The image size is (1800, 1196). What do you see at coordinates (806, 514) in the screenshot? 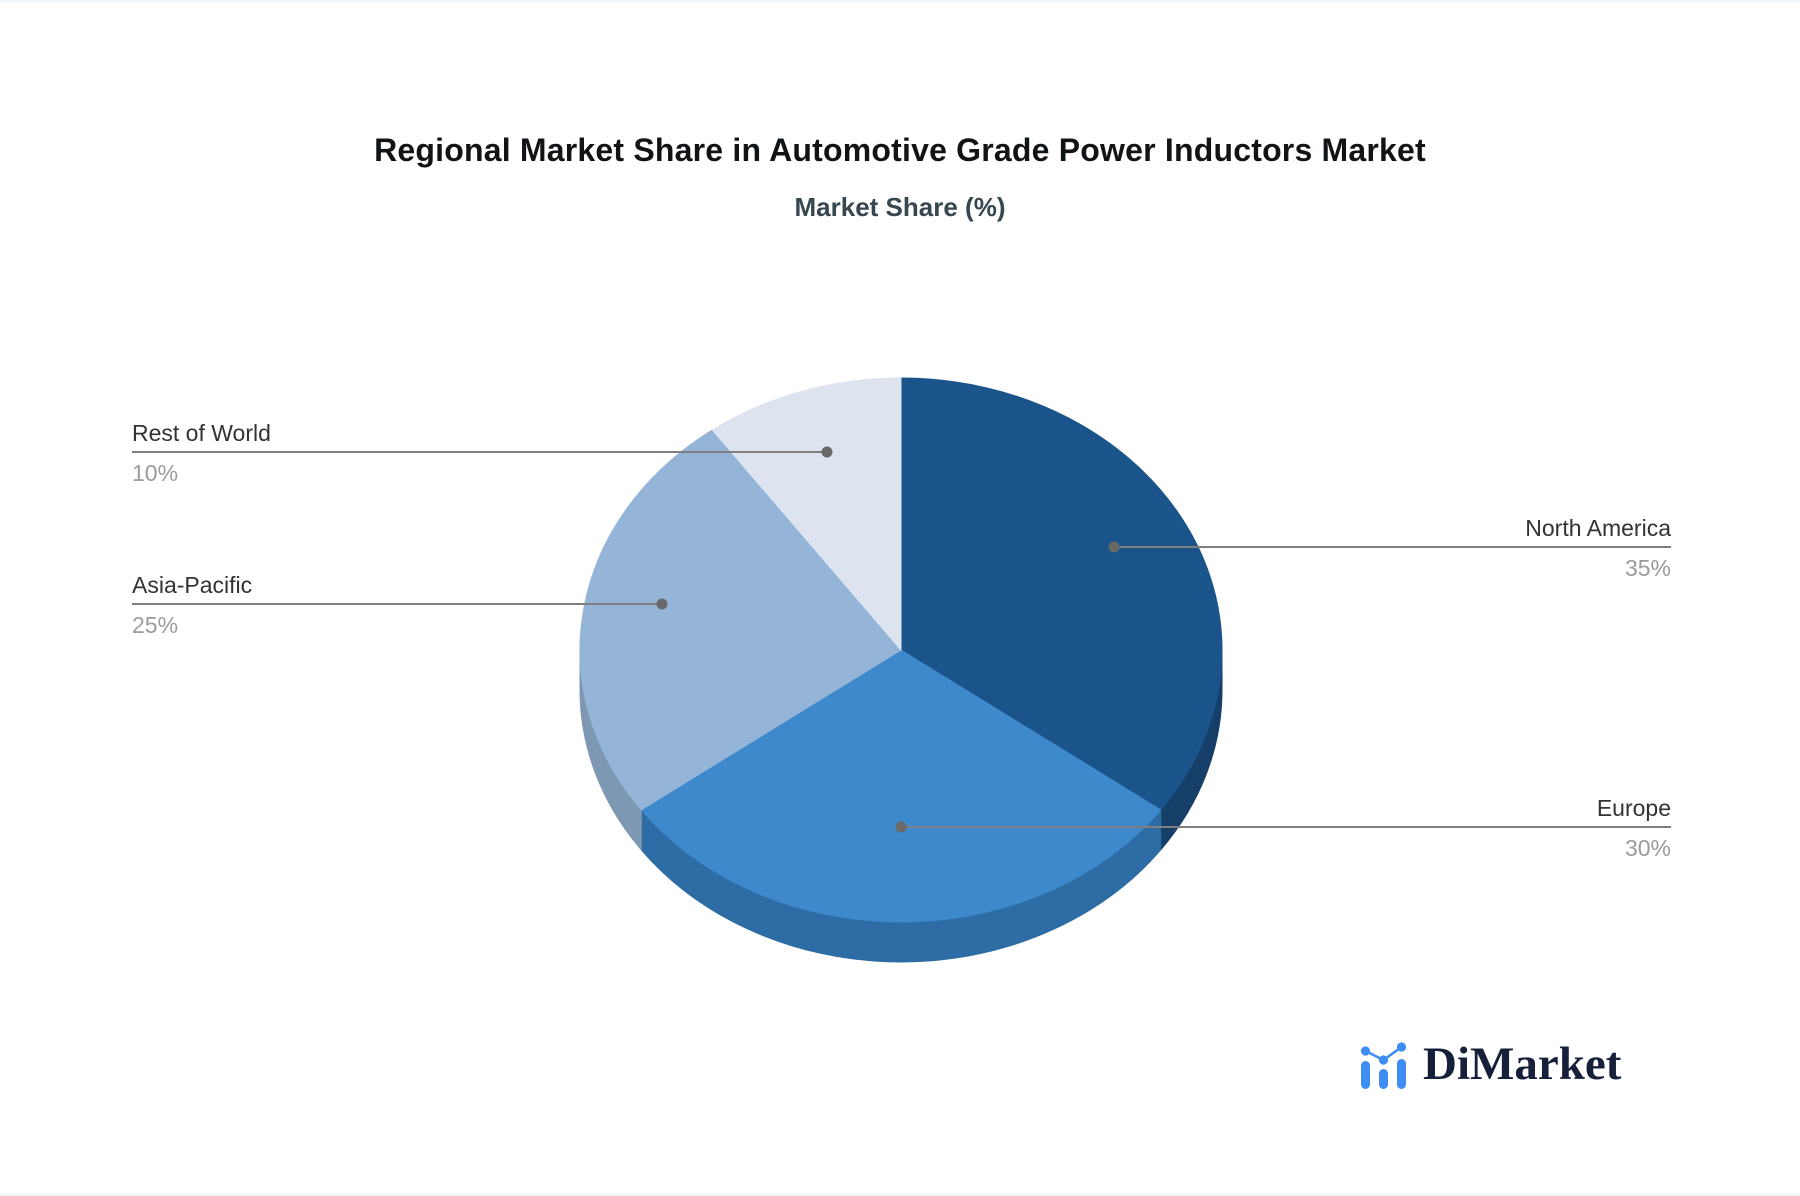
I see `pie-slice-rest-of-world` at bounding box center [806, 514].